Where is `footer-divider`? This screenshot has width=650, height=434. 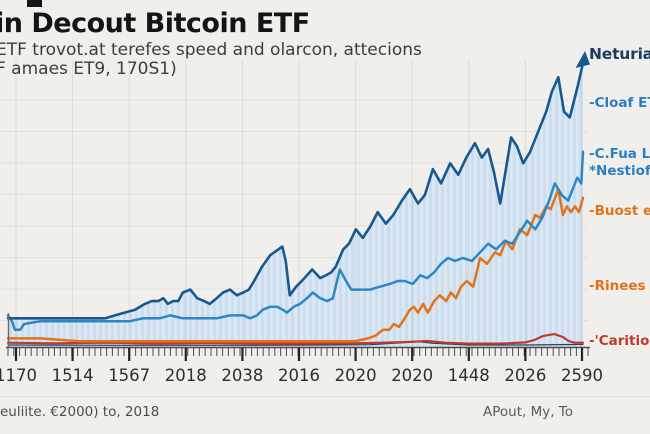
footer-divider is located at coordinates (325, 396).